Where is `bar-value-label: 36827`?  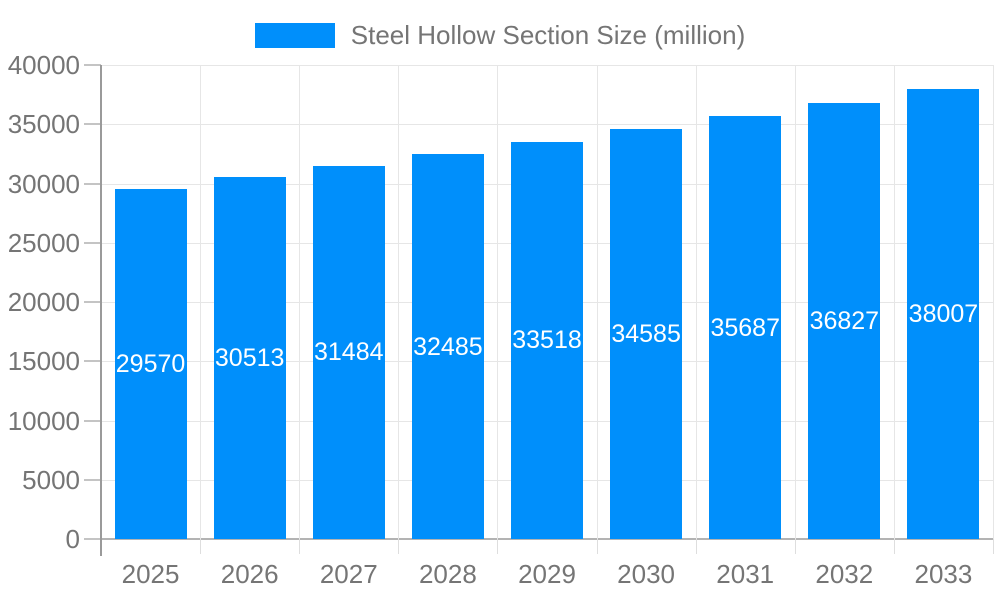 bar-value-label: 36827 is located at coordinates (844, 320).